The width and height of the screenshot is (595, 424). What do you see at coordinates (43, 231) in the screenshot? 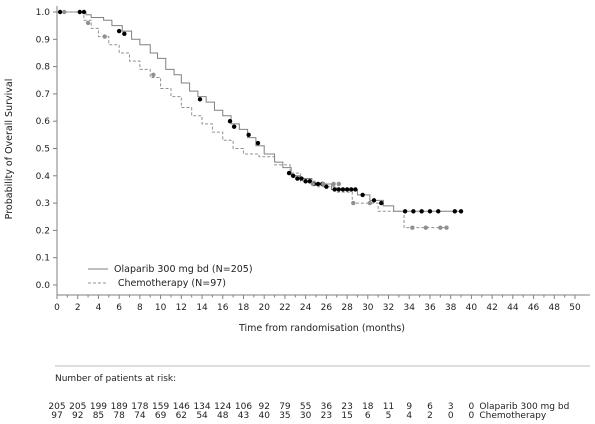
I see `y-tick-label: 0.2` at bounding box center [43, 231].